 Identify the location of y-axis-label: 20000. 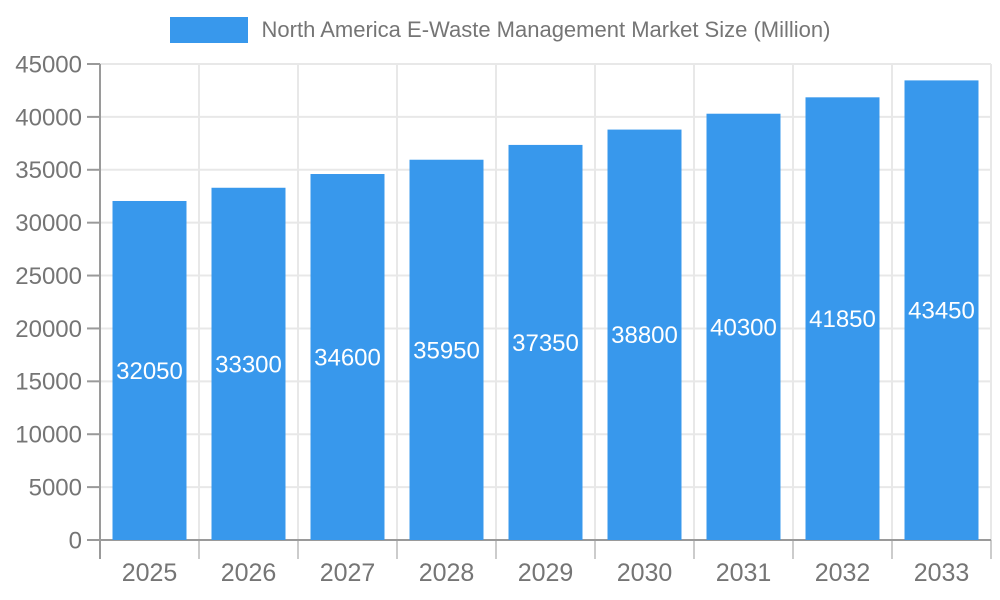
(48, 329).